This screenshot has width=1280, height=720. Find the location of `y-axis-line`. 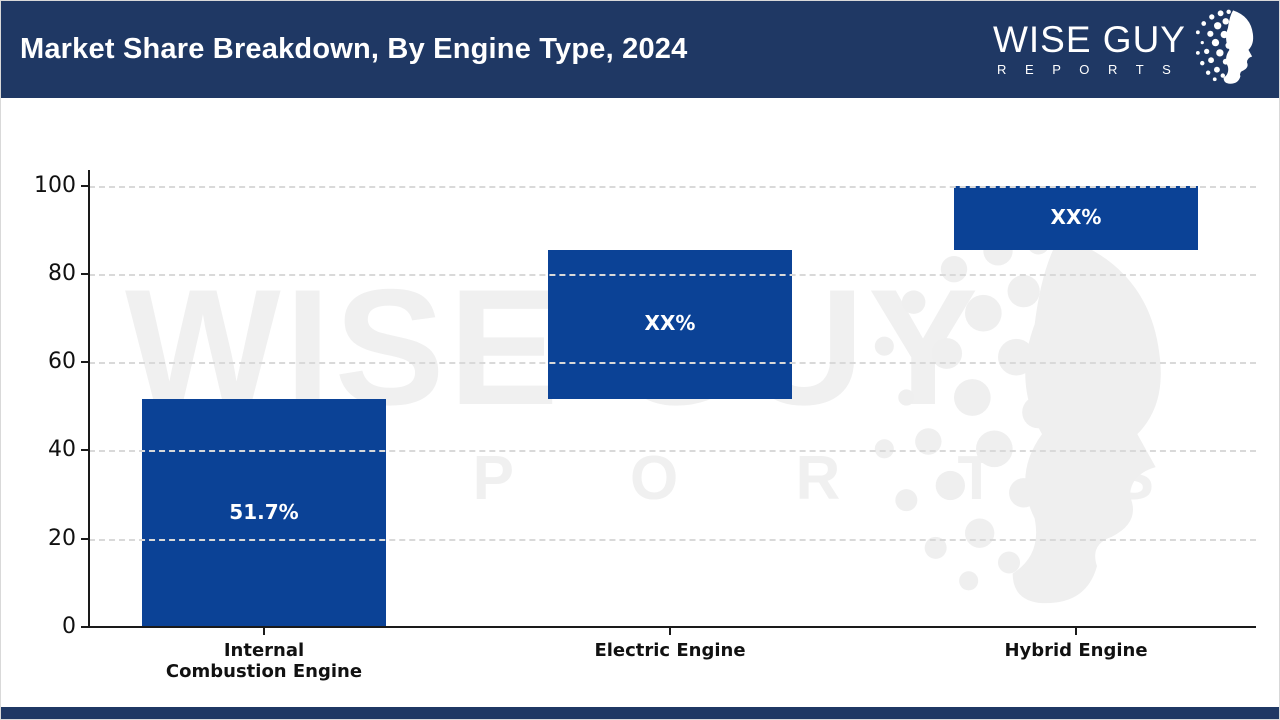

y-axis-line is located at coordinates (89, 399).